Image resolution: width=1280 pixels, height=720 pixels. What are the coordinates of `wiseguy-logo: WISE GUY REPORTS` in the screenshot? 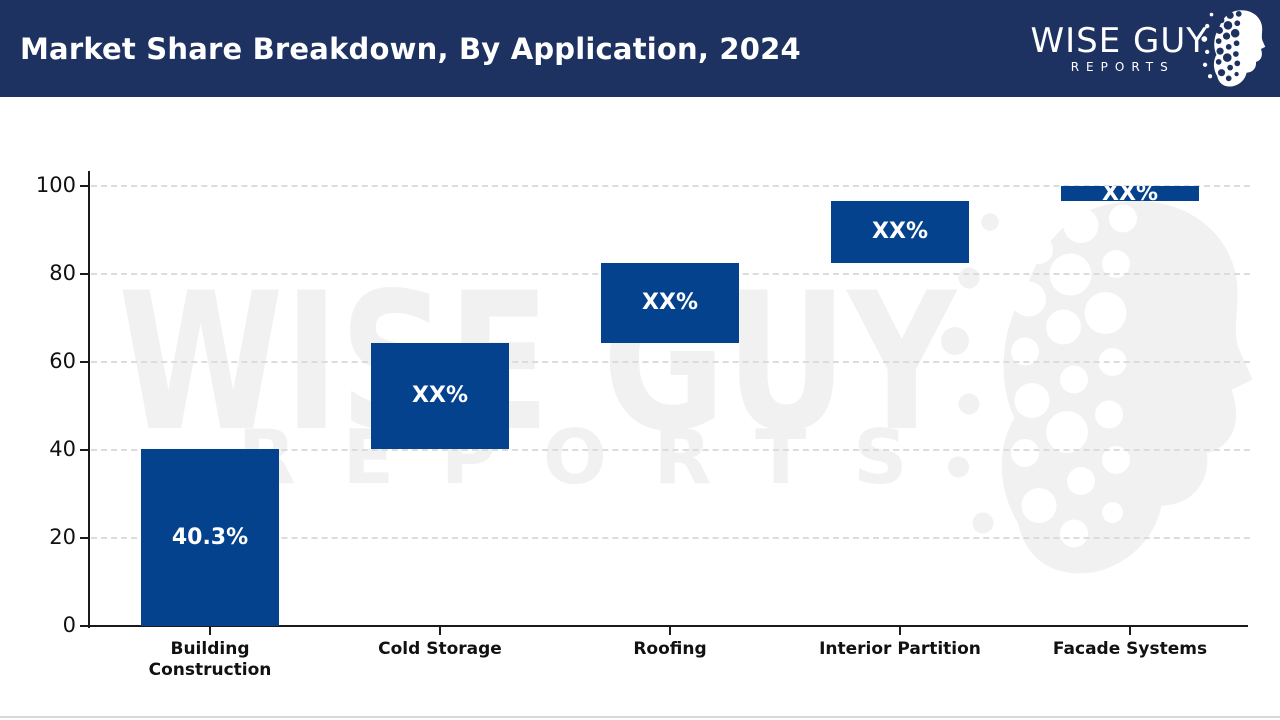 It's located at (1151, 49).